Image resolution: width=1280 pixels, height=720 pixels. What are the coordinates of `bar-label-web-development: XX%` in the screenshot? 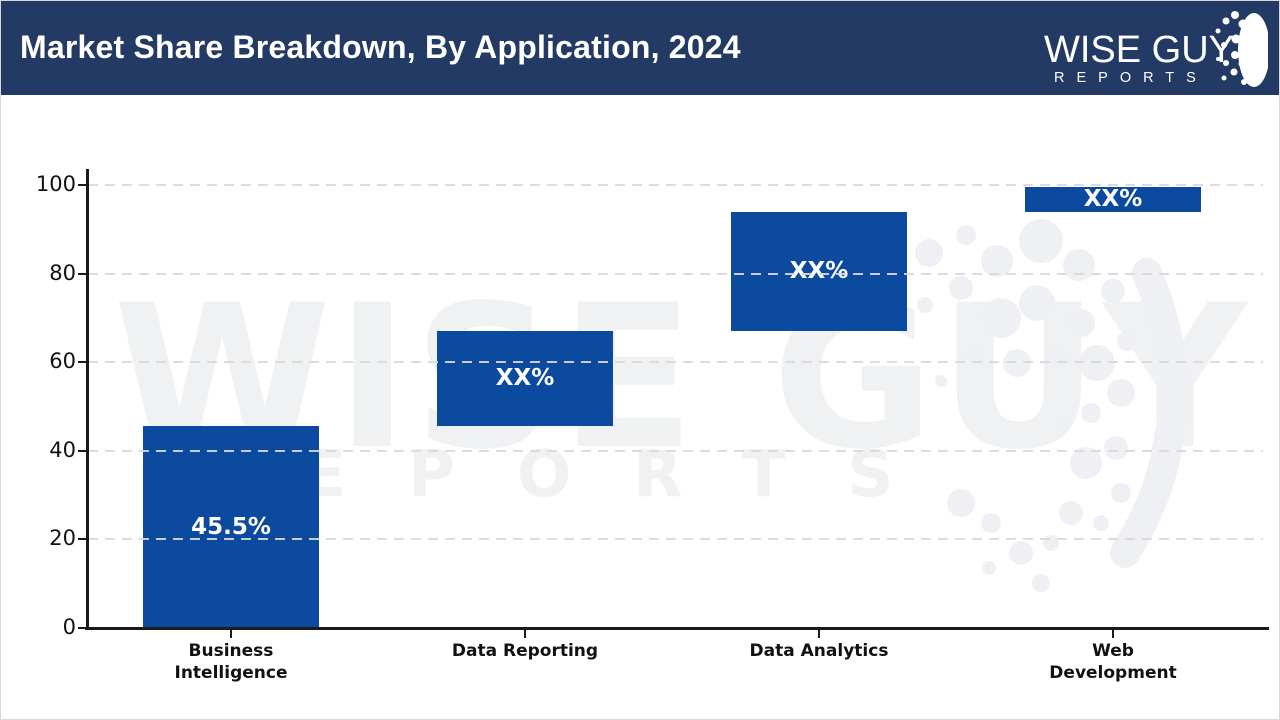 It's located at (1113, 198).